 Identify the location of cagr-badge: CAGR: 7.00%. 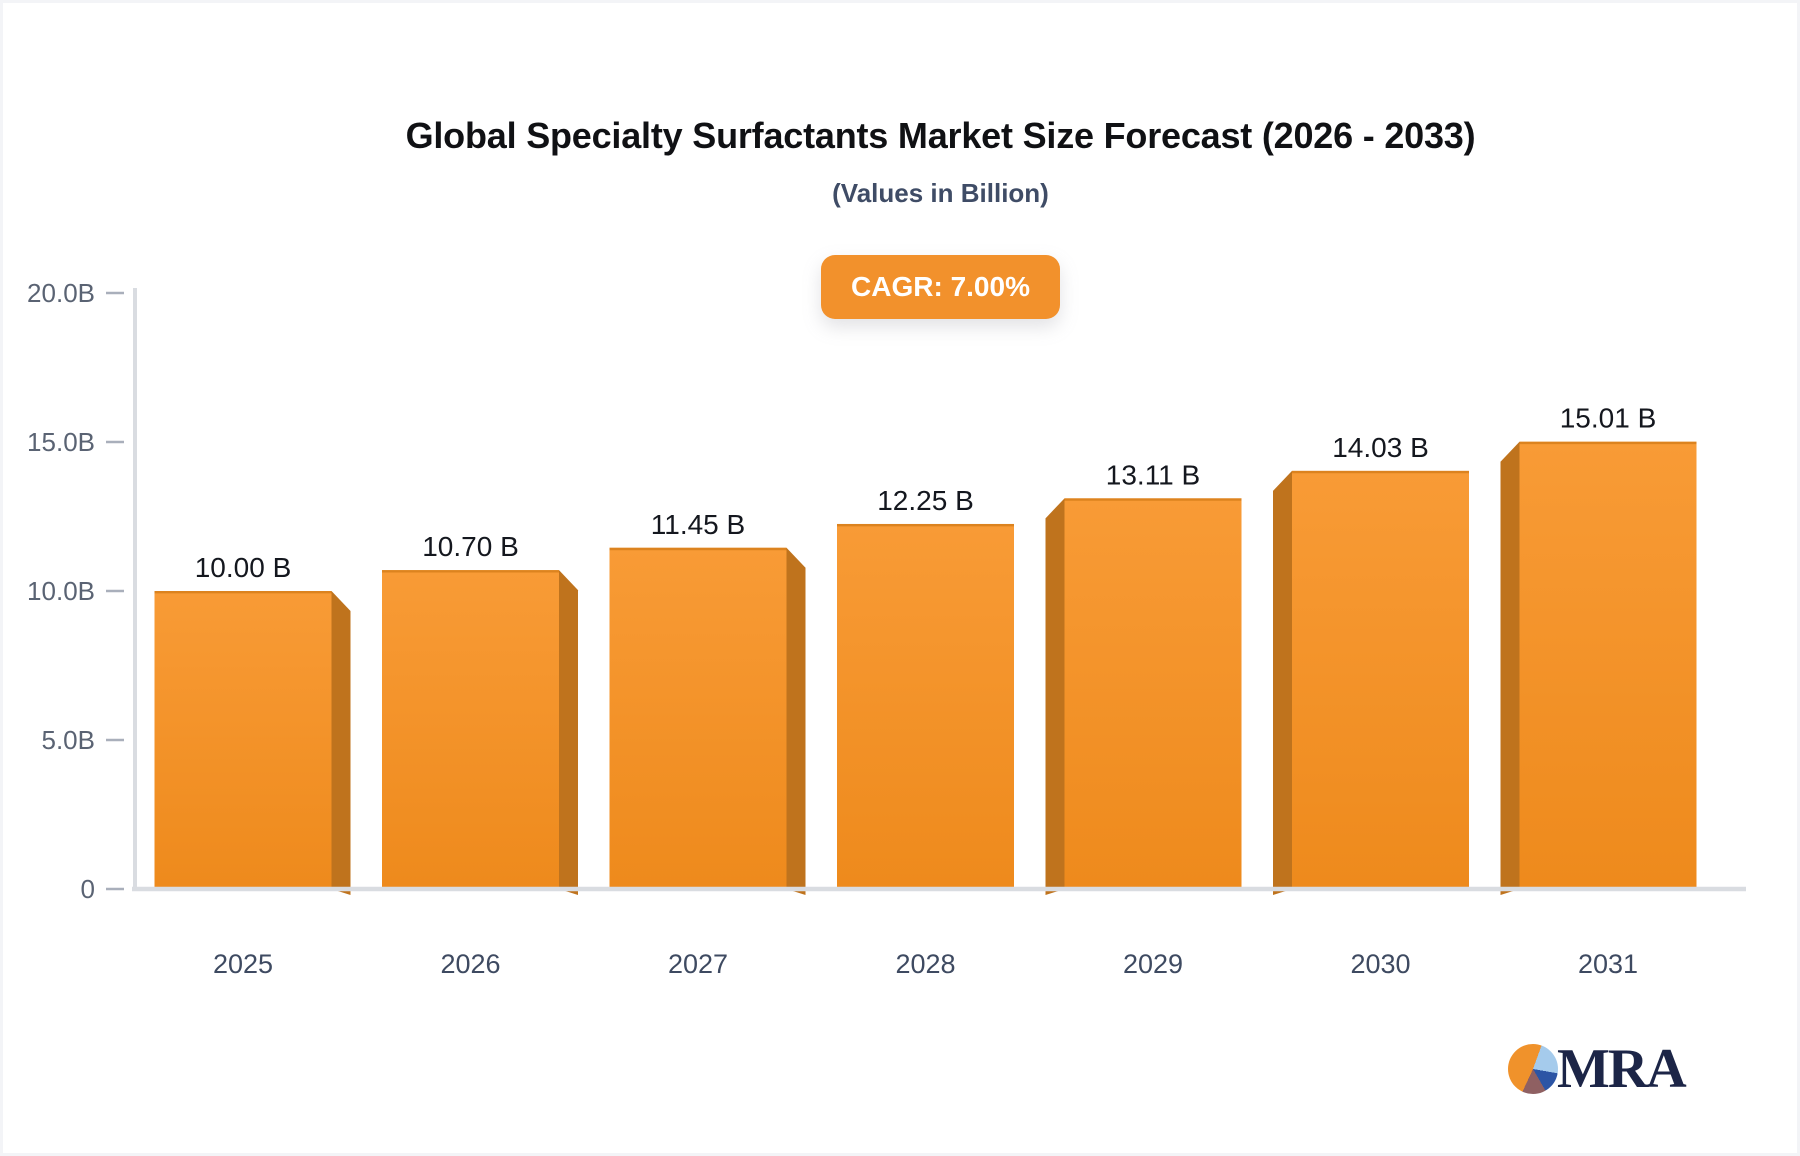
(940, 287).